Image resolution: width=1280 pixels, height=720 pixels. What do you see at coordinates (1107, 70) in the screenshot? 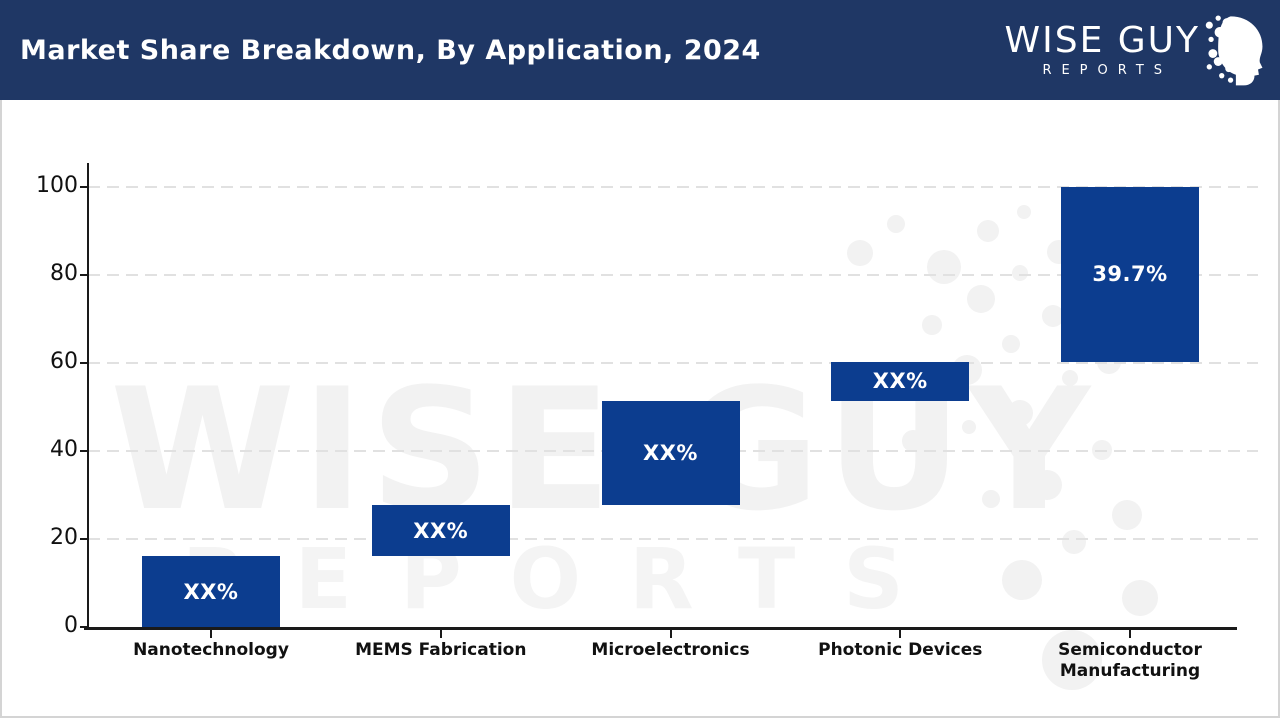
I see `wiseguy-logo-secondary-label: REPORTS` at bounding box center [1107, 70].